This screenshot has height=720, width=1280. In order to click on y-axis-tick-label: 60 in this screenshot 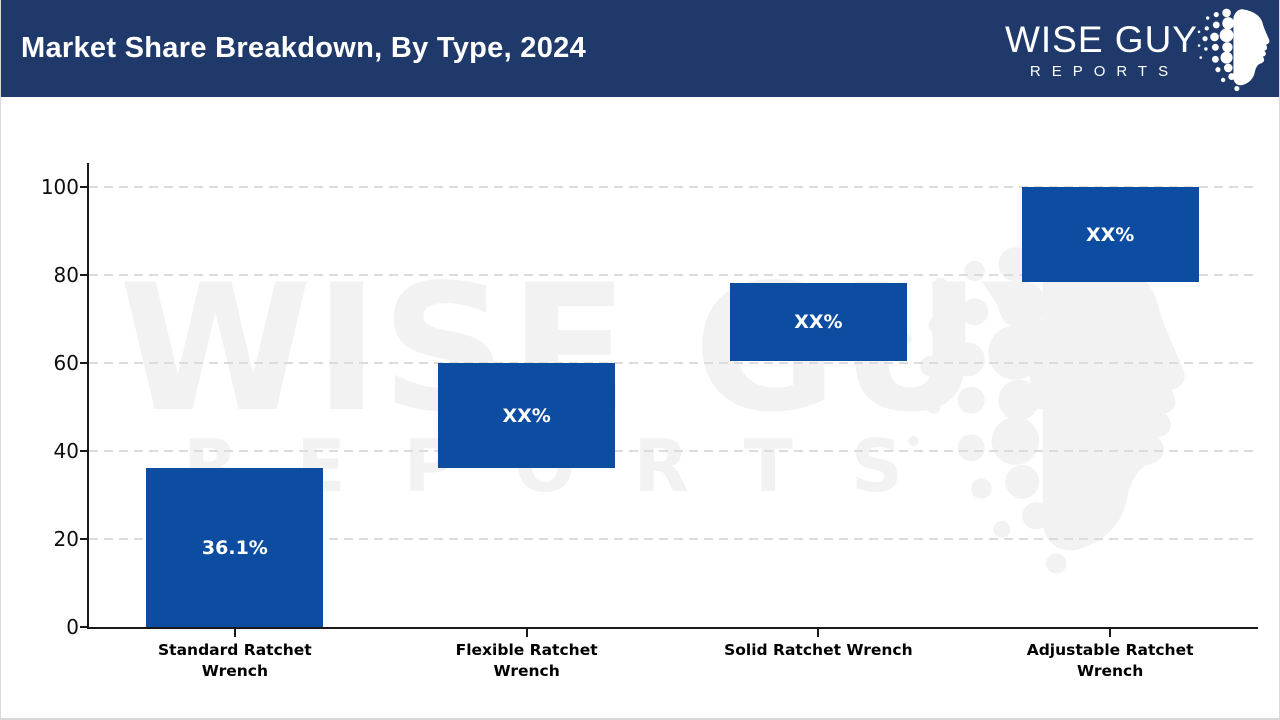, I will do `click(66, 363)`.